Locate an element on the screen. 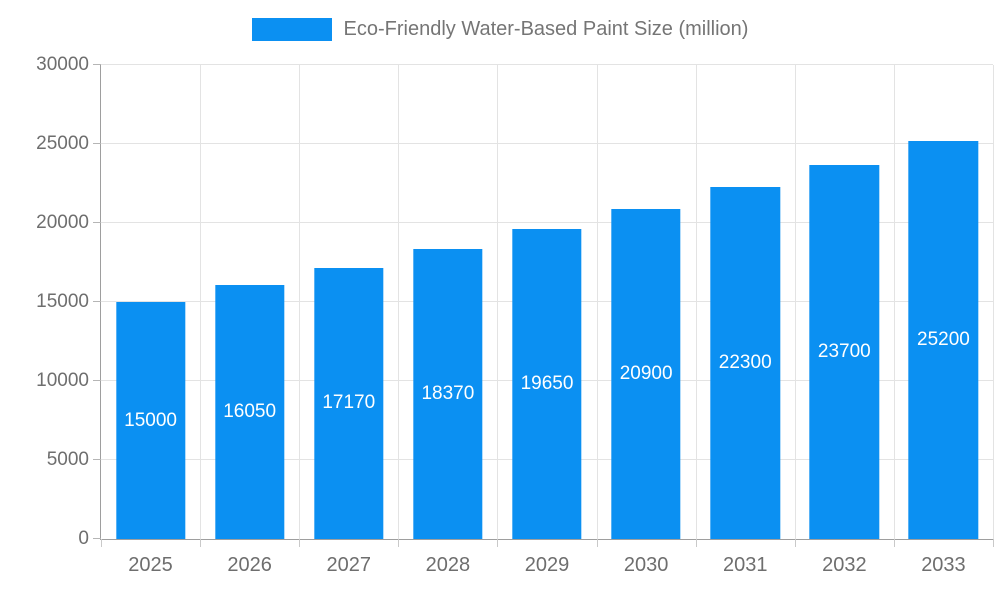 This screenshot has height=600, width=1000. x-axis-label: 2030 is located at coordinates (646, 565).